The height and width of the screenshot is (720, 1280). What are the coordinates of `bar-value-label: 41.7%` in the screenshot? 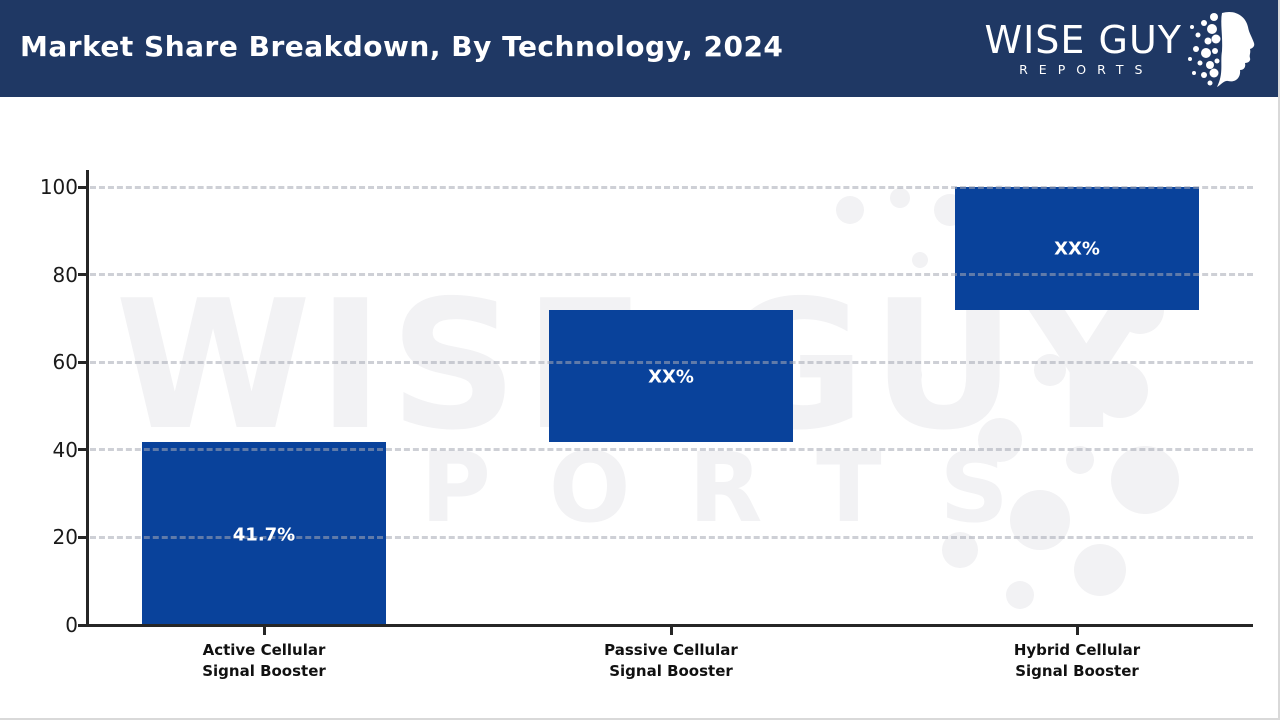 It's located at (264, 535).